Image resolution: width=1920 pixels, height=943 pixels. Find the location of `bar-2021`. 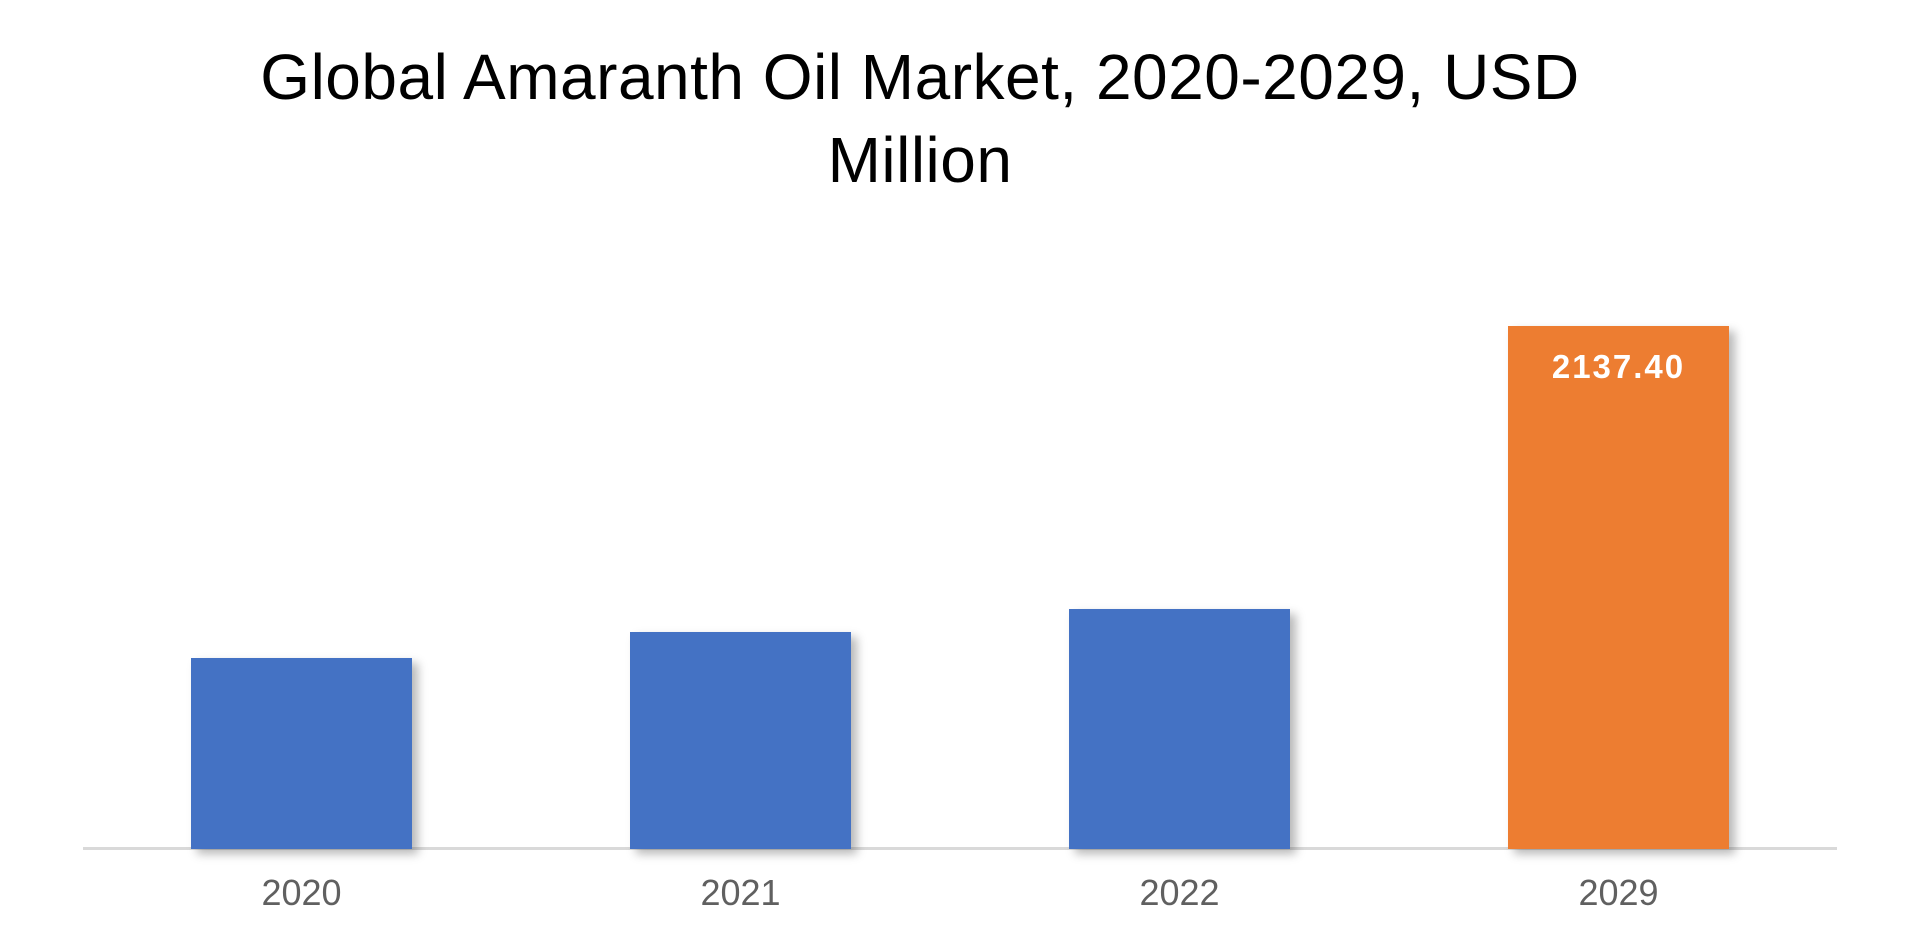

bar-2021 is located at coordinates (740, 740).